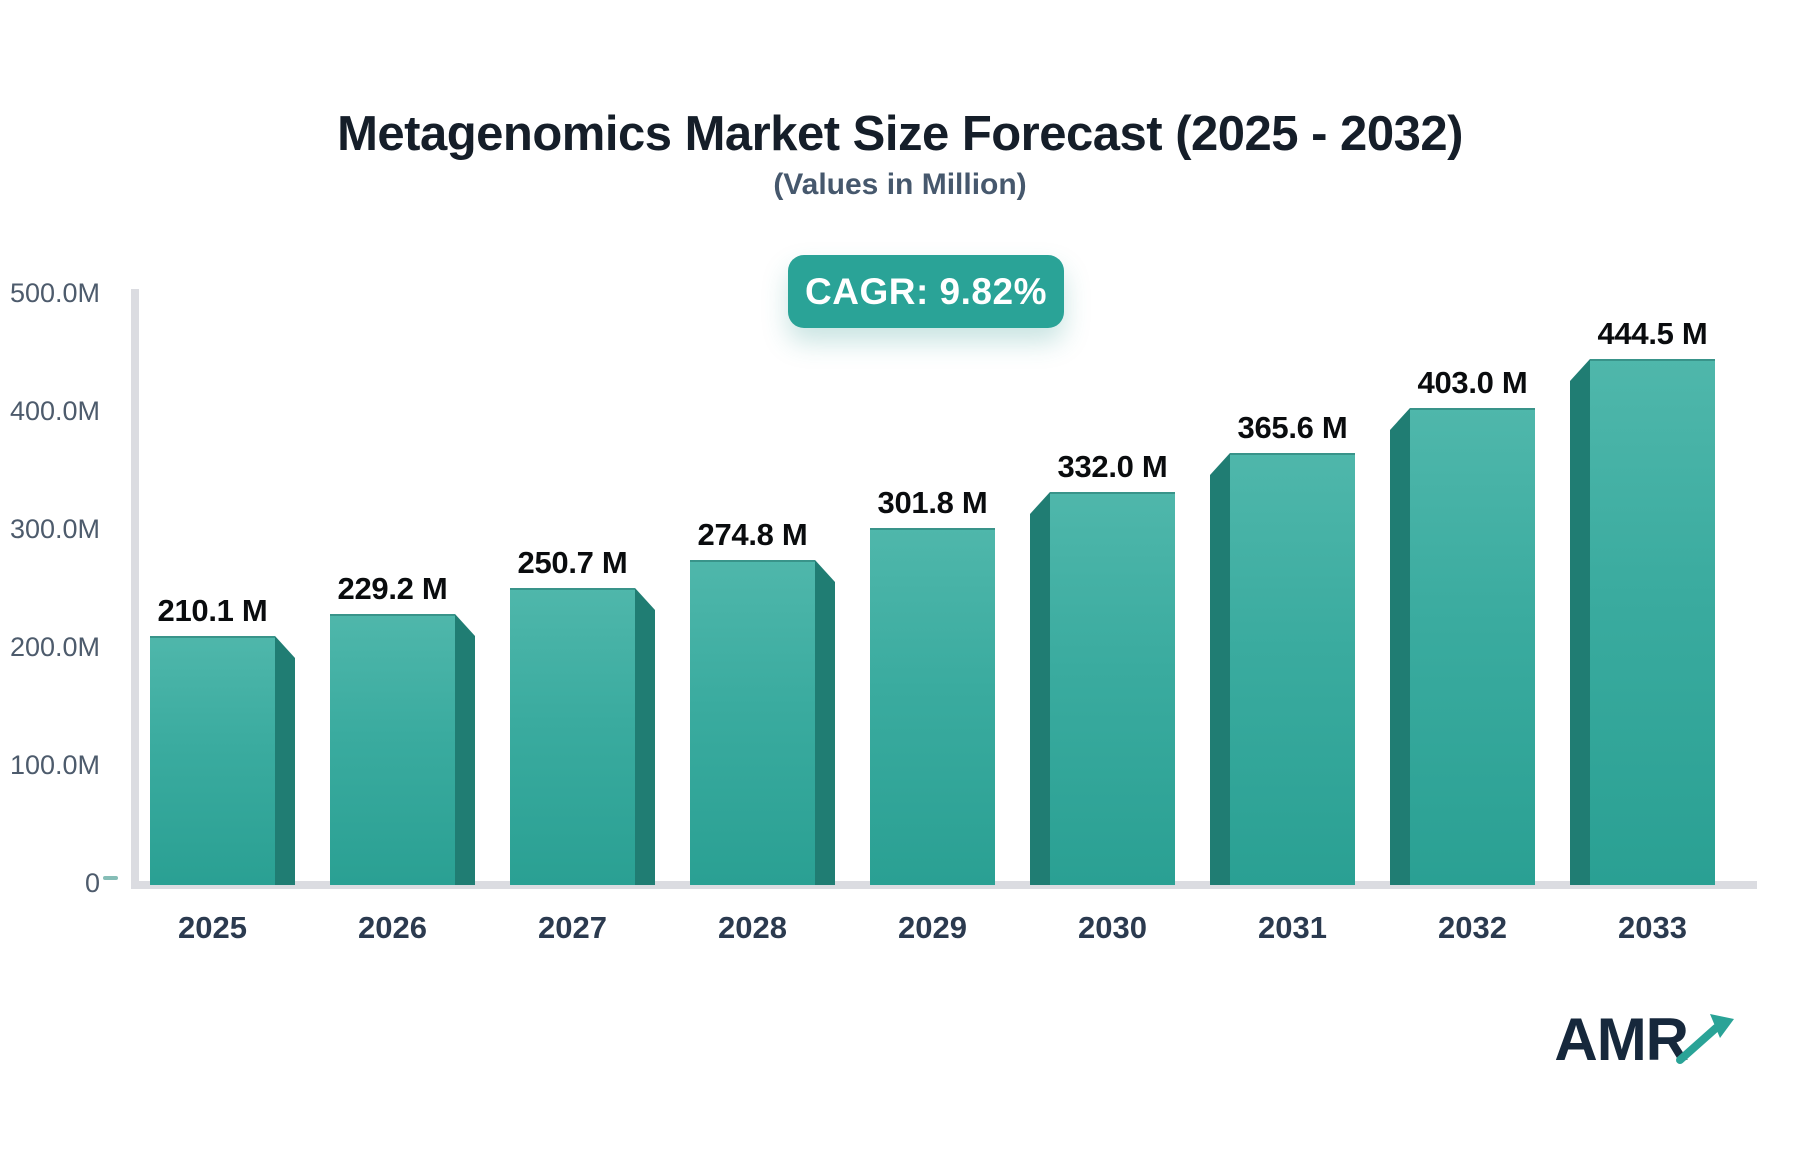 This screenshot has height=1156, width=1800. Describe the element at coordinates (135, 589) in the screenshot. I see `y-axis-line` at that location.